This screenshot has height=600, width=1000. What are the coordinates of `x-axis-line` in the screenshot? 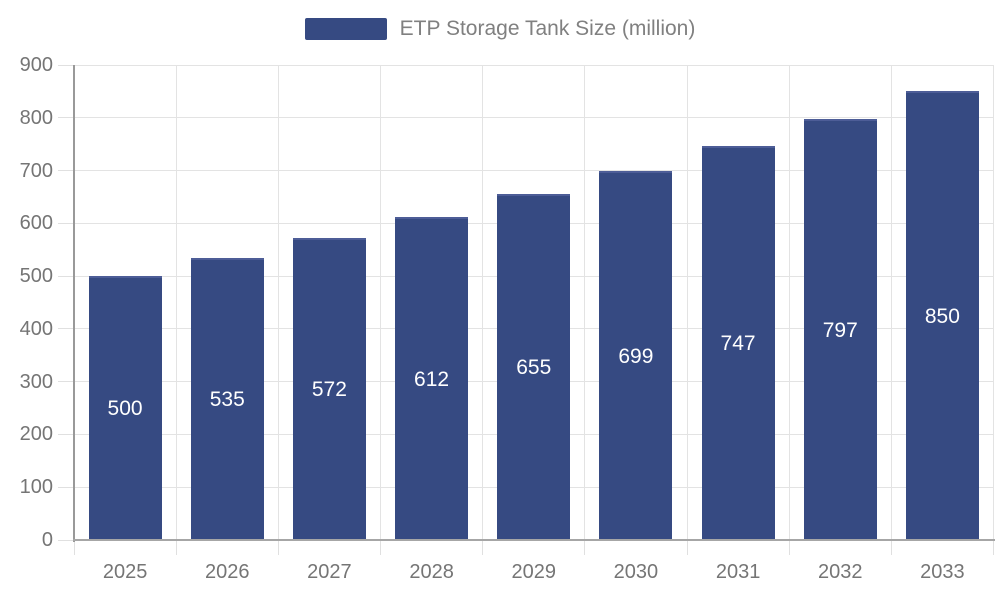 It's located at (533, 540).